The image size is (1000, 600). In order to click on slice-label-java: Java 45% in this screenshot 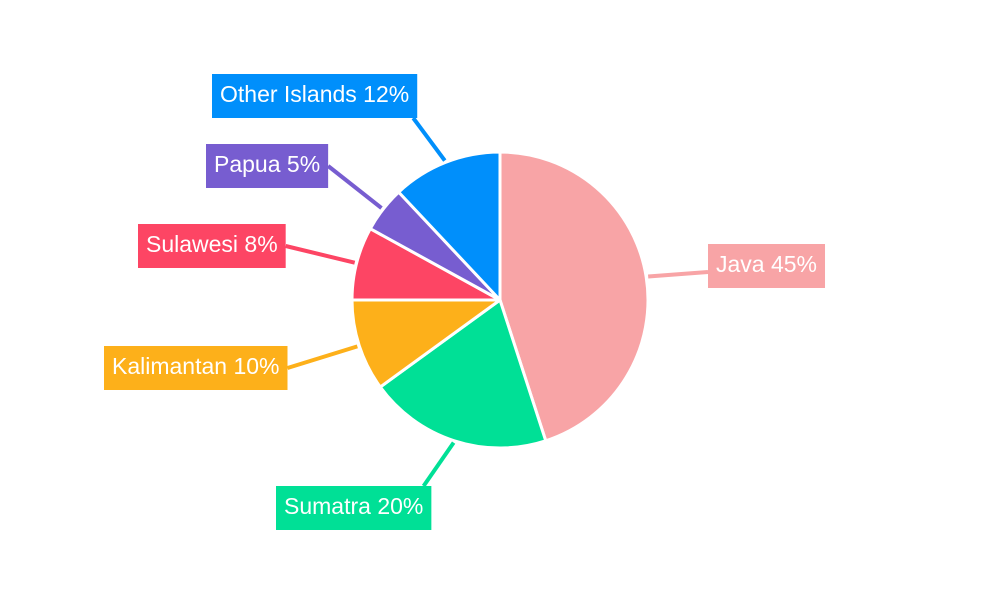, I will do `click(766, 264)`.